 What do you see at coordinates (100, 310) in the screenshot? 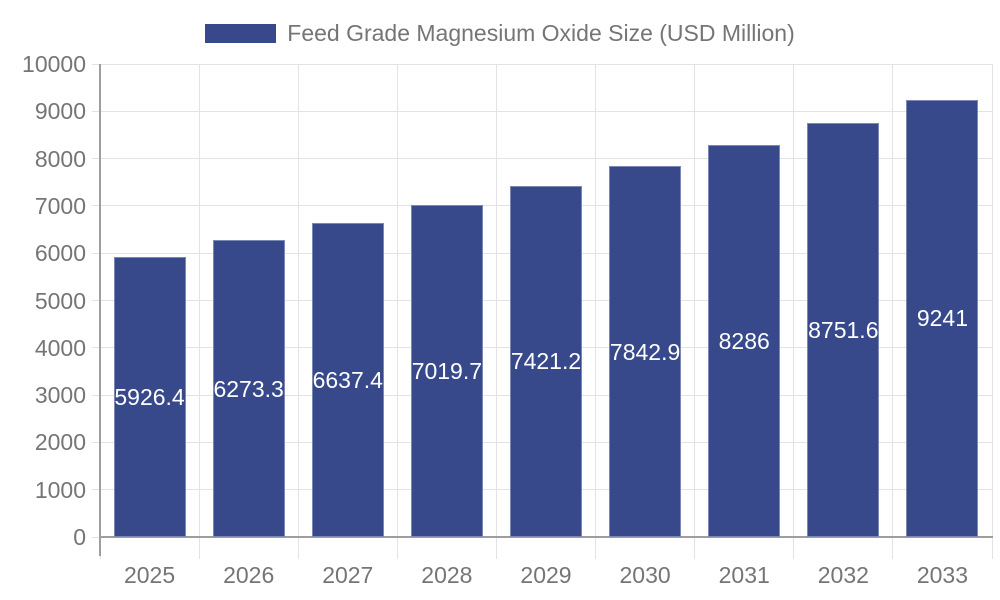
I see `y-axis-line` at bounding box center [100, 310].